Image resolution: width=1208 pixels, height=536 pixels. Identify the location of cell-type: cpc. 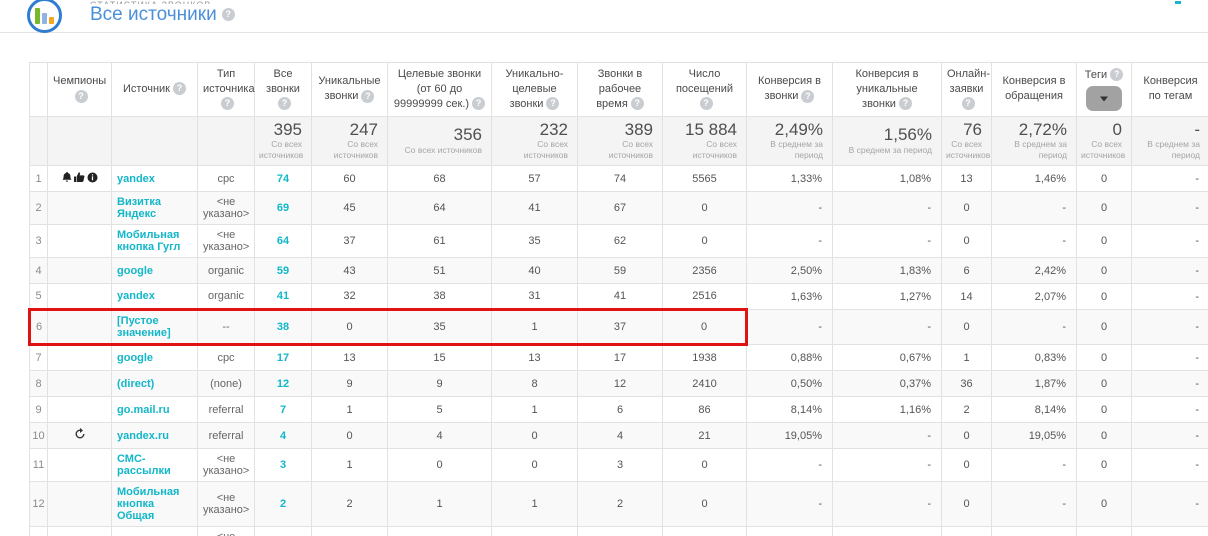
(226, 179).